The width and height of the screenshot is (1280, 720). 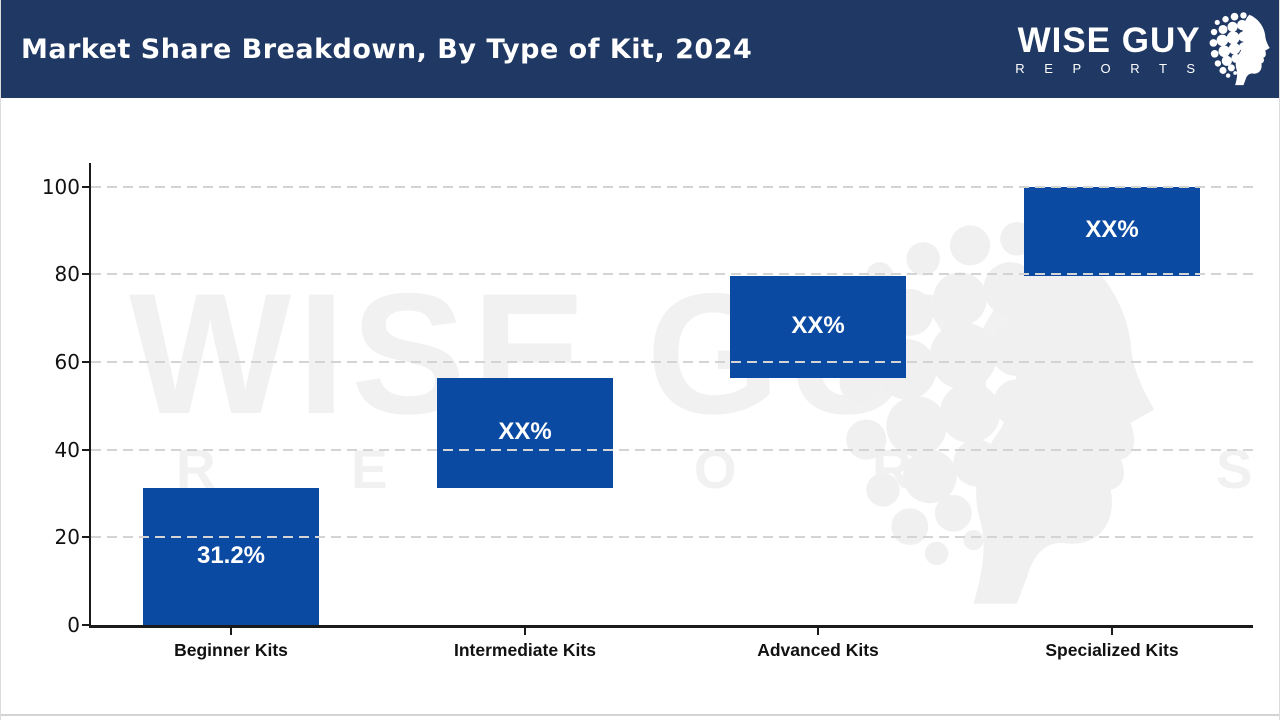 I want to click on bar-value-label-1: XX%, so click(x=525, y=432).